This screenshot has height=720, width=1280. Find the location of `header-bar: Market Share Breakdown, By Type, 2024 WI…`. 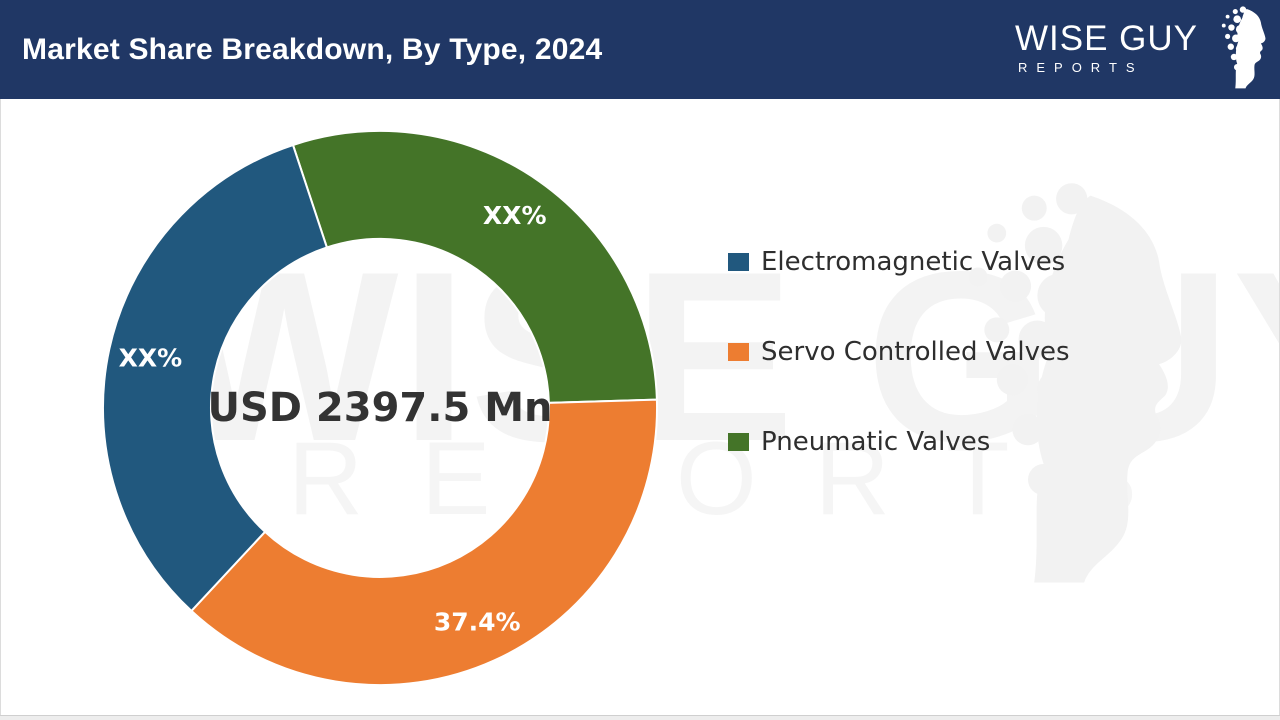

header-bar: Market Share Breakdown, By Type, 2024 WI… is located at coordinates (640, 49).